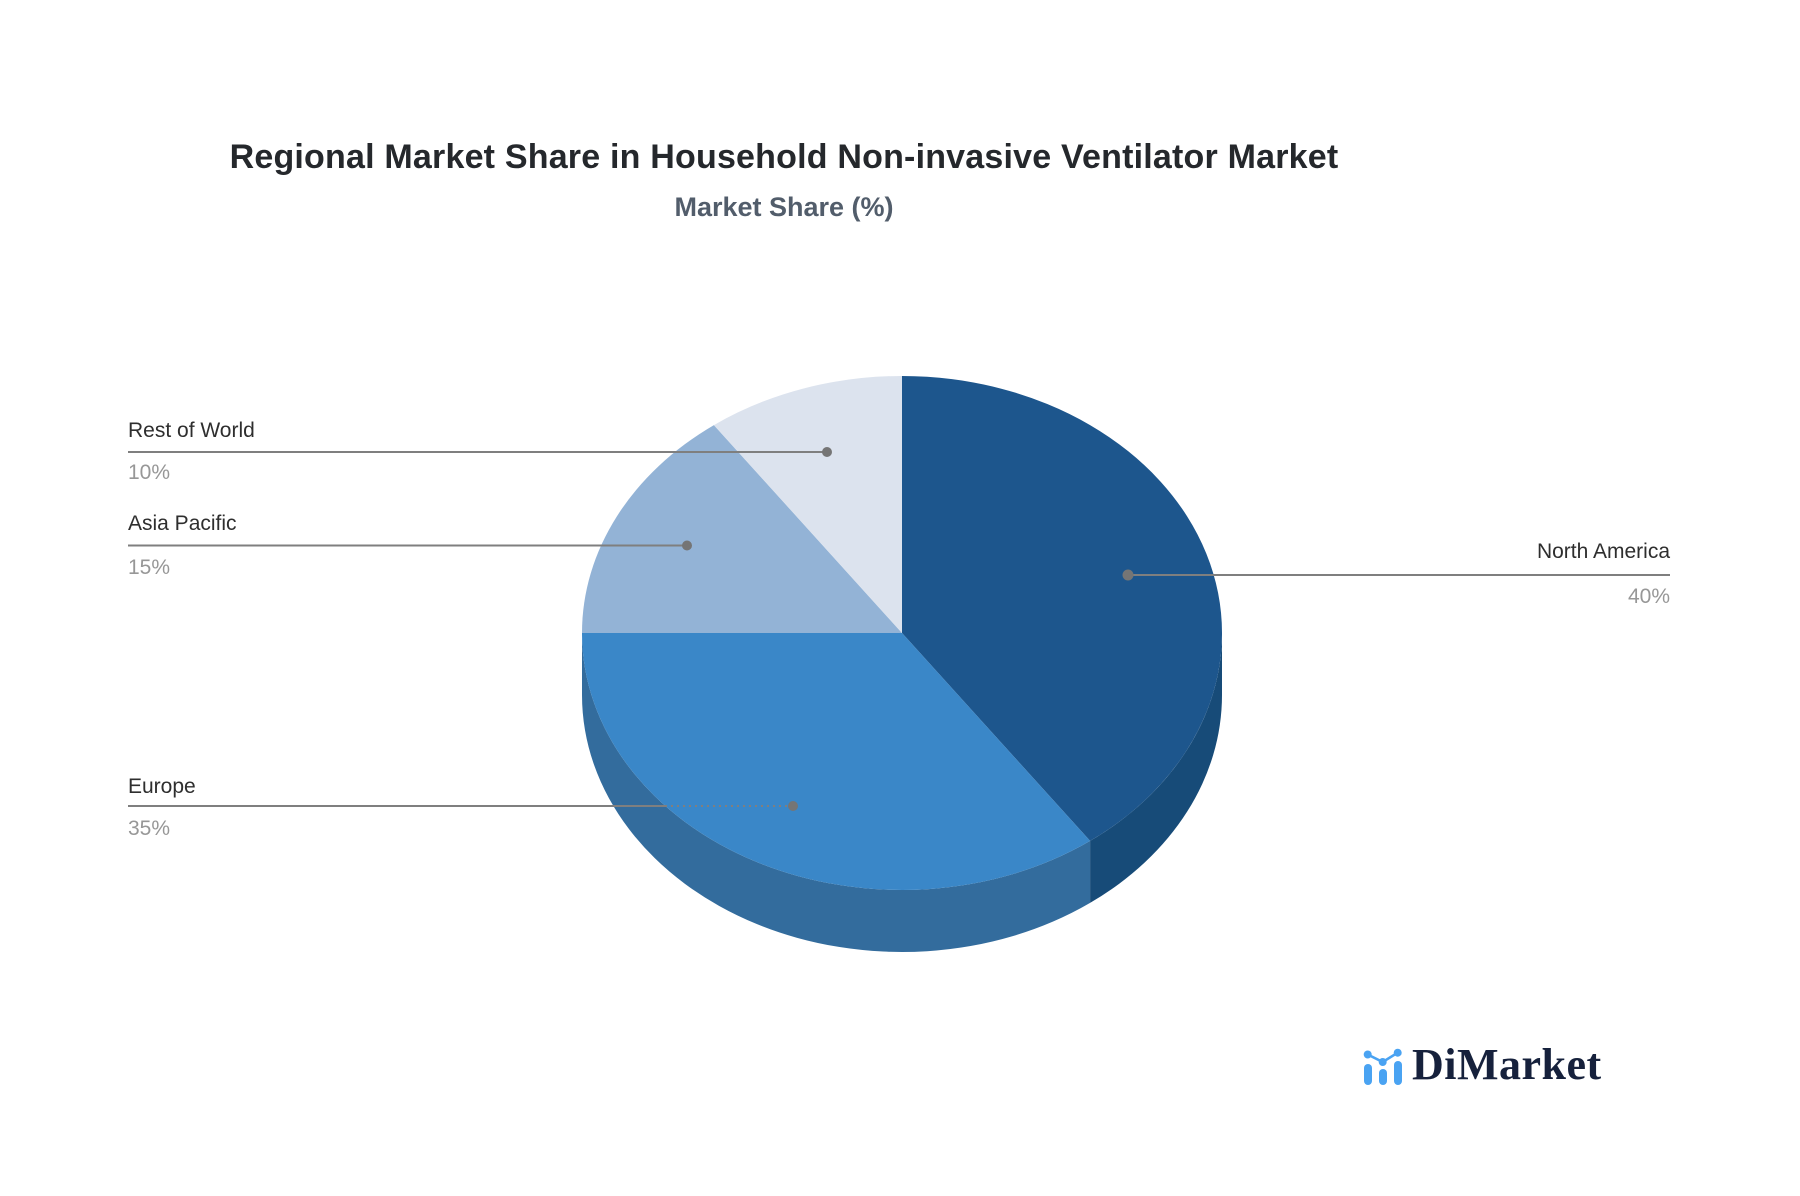  I want to click on logo-text: DiMarket, so click(1507, 1064).